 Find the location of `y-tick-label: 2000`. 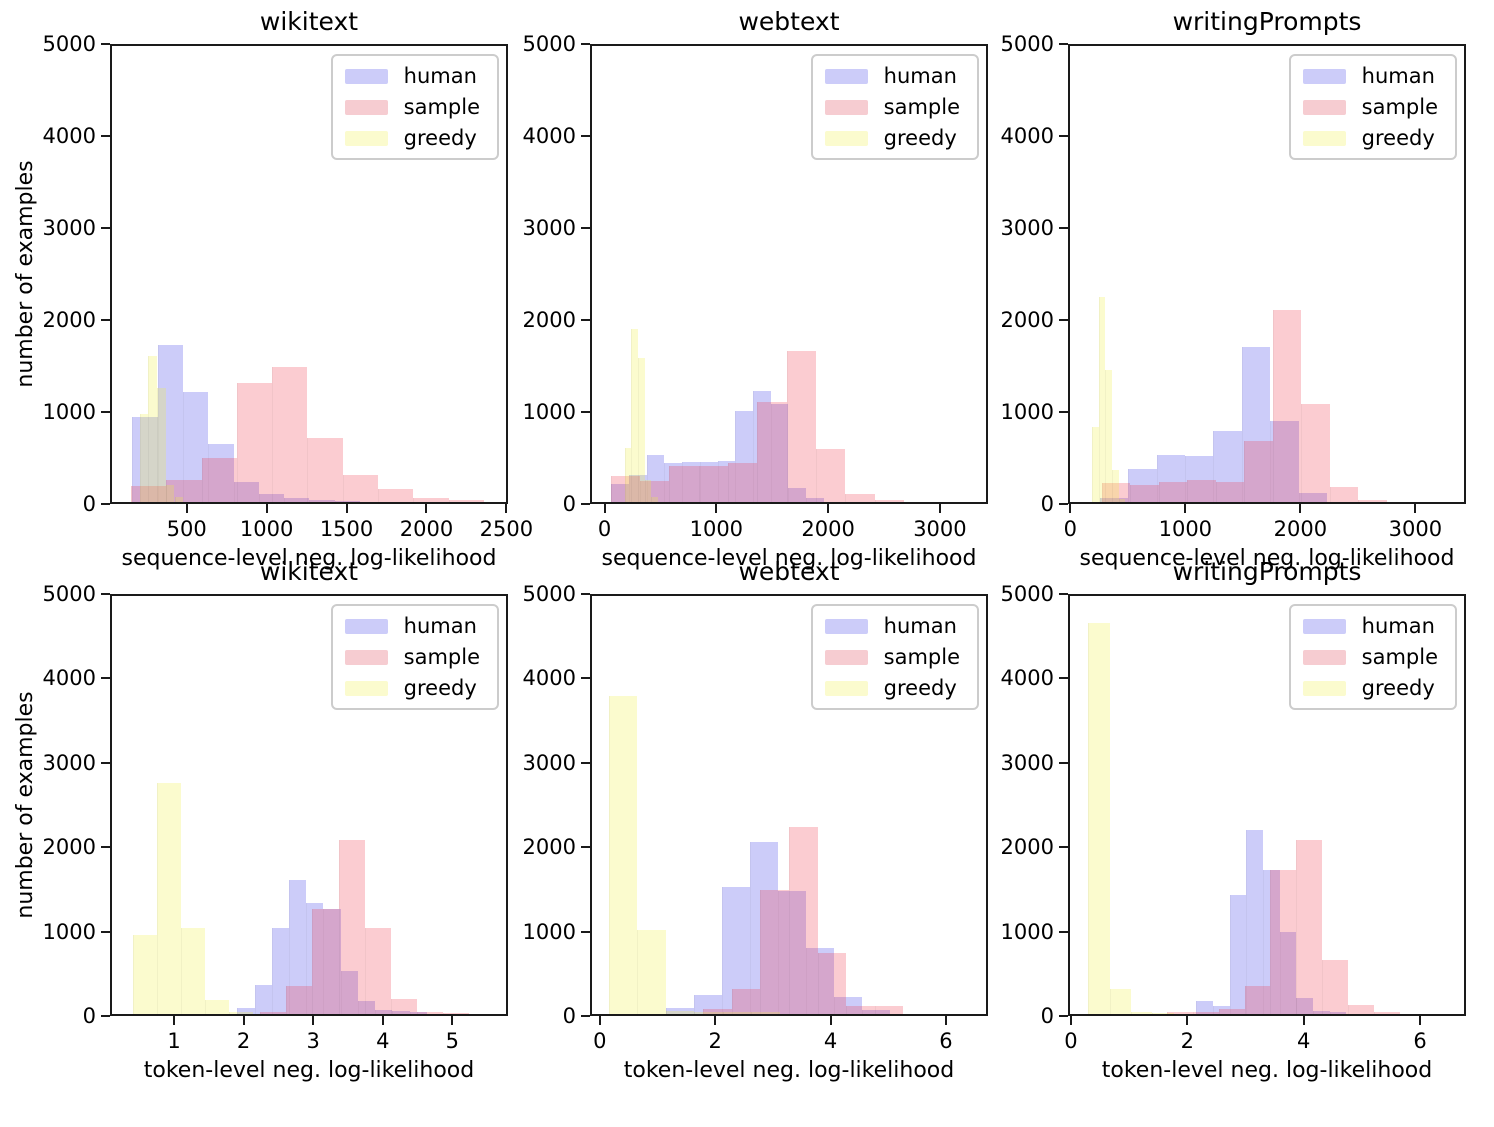

y-tick-label: 2000 is located at coordinates (549, 320).